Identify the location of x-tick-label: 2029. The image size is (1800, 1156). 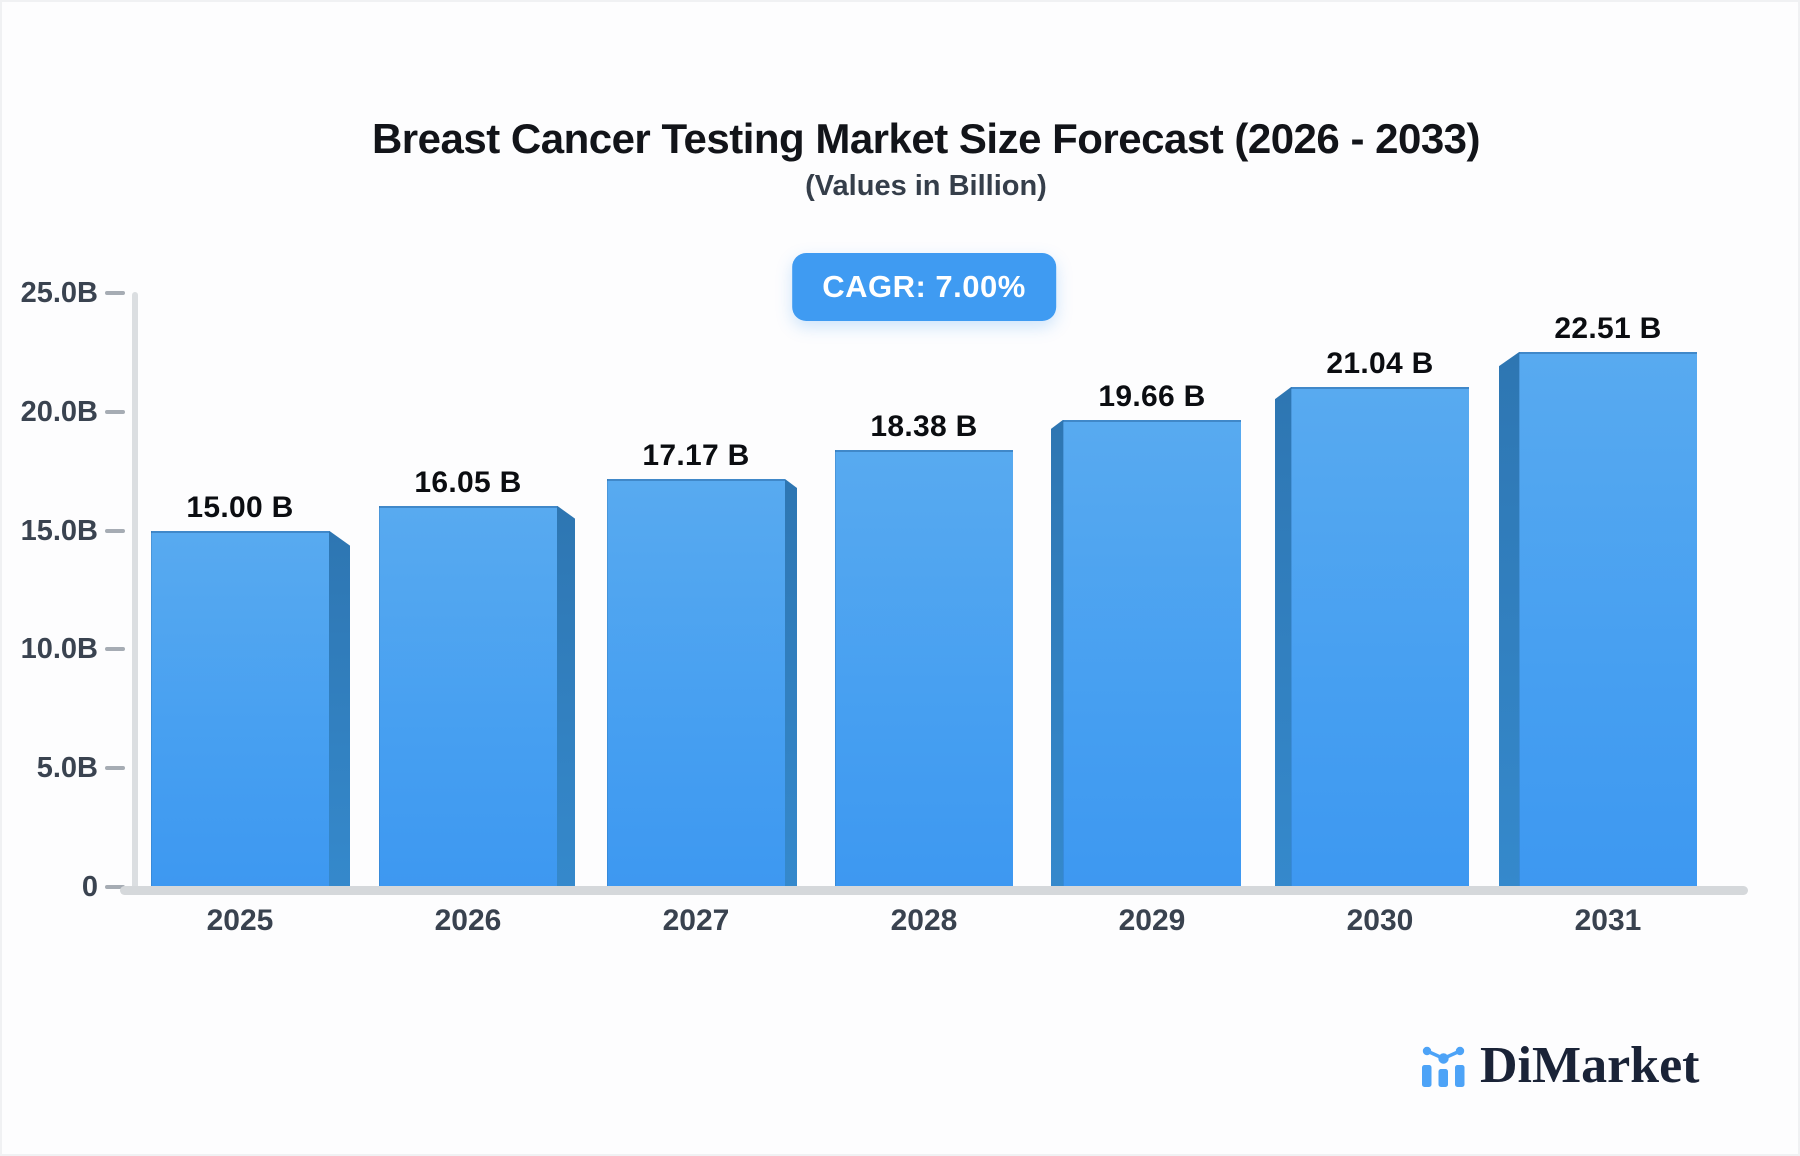
(1152, 920).